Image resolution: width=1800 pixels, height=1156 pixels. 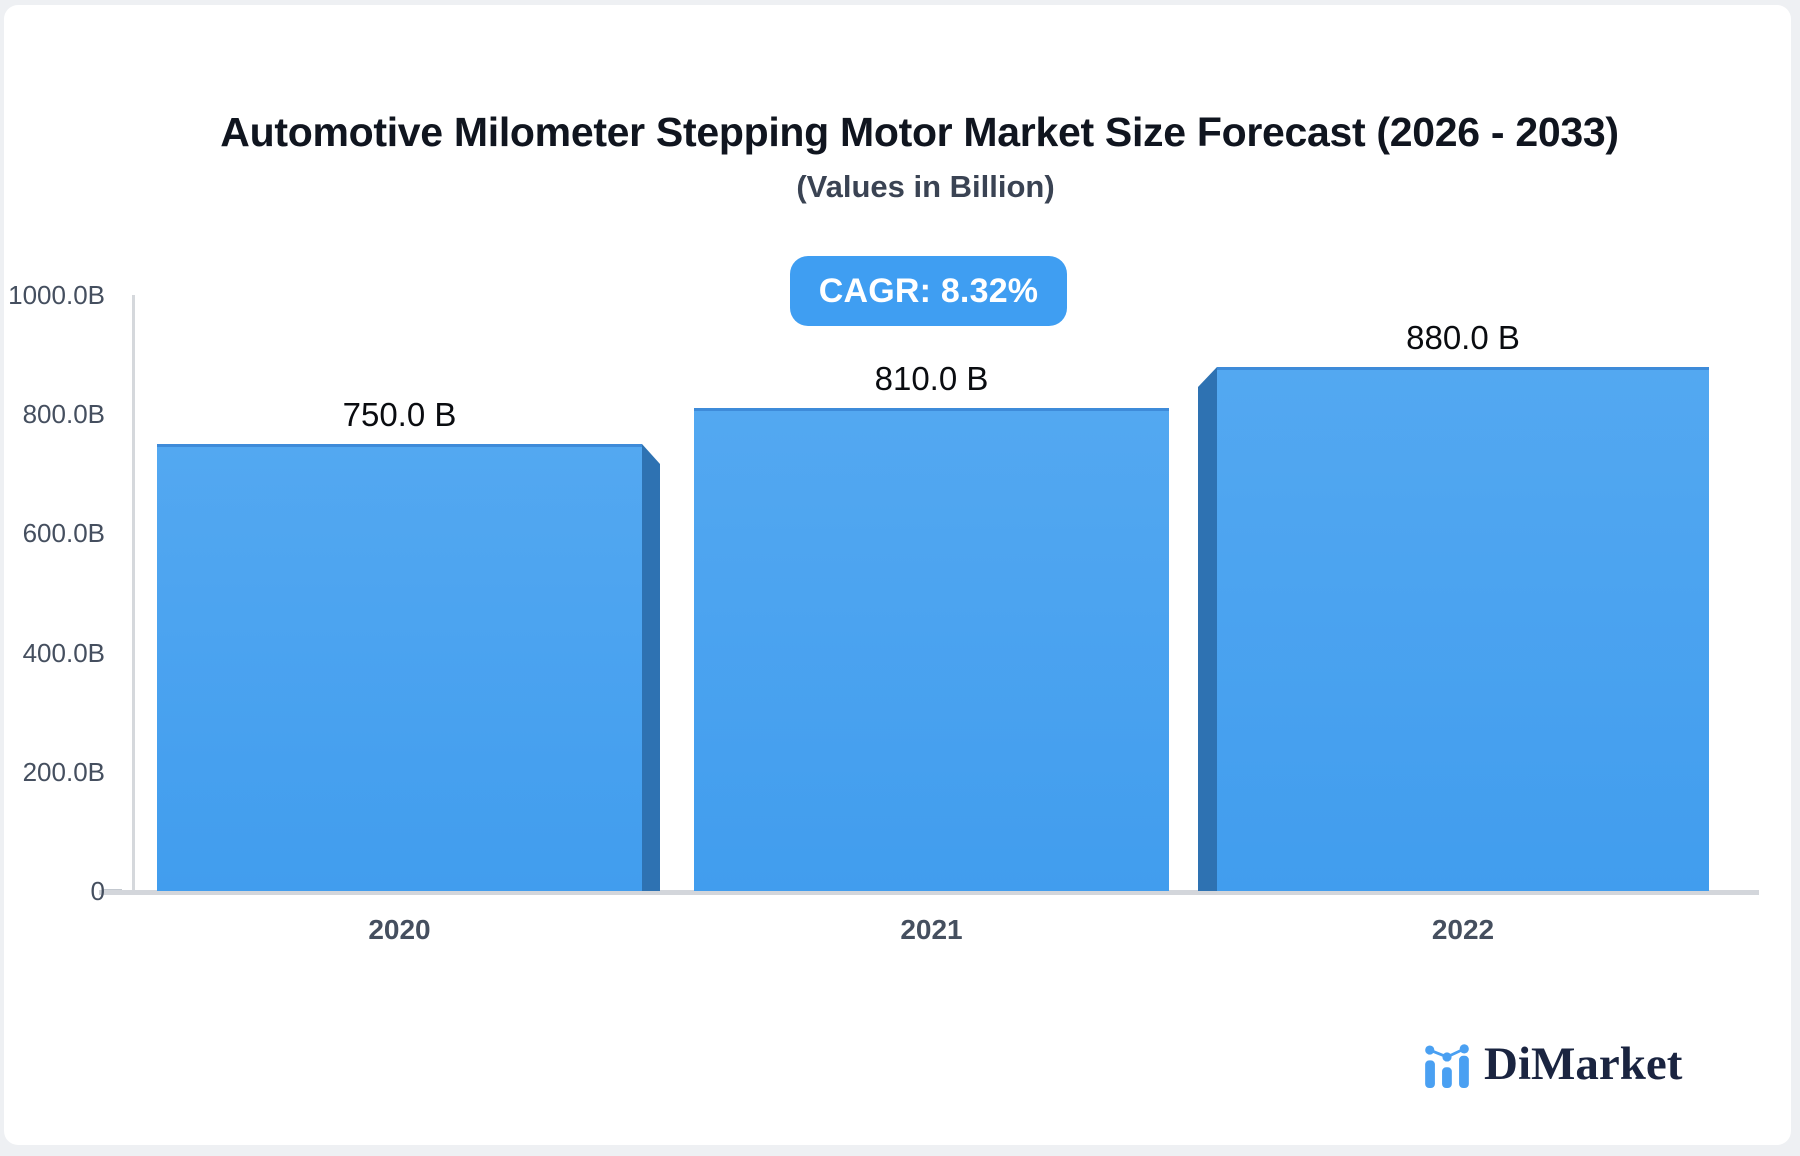 What do you see at coordinates (1463, 337) in the screenshot?
I see `bar-value-label-2022: 880.0 B` at bounding box center [1463, 337].